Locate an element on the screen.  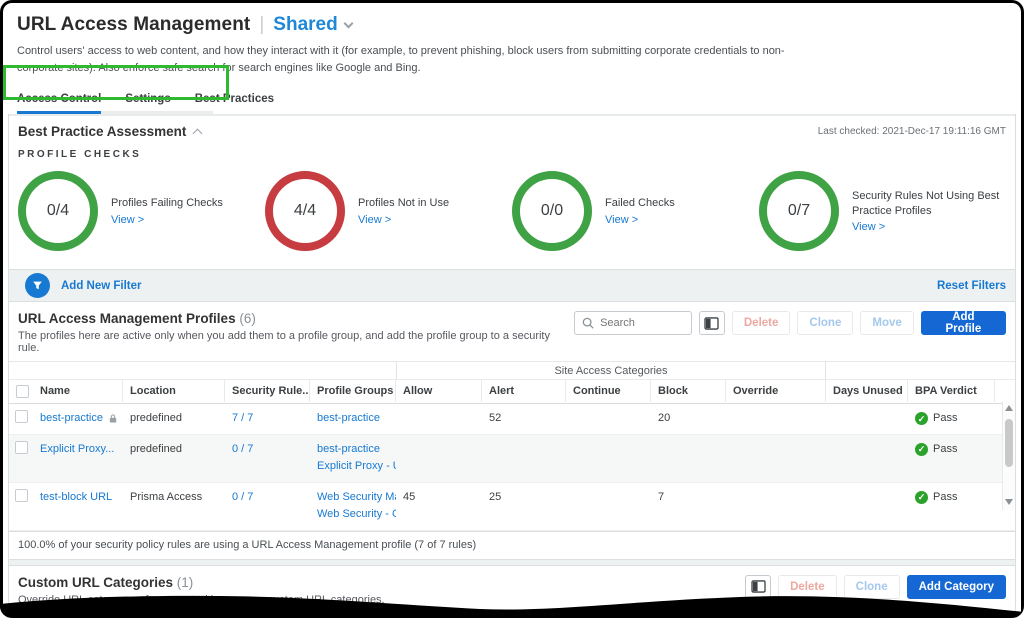
add-new-filter-link: Add New Filter is located at coordinates (101, 285).